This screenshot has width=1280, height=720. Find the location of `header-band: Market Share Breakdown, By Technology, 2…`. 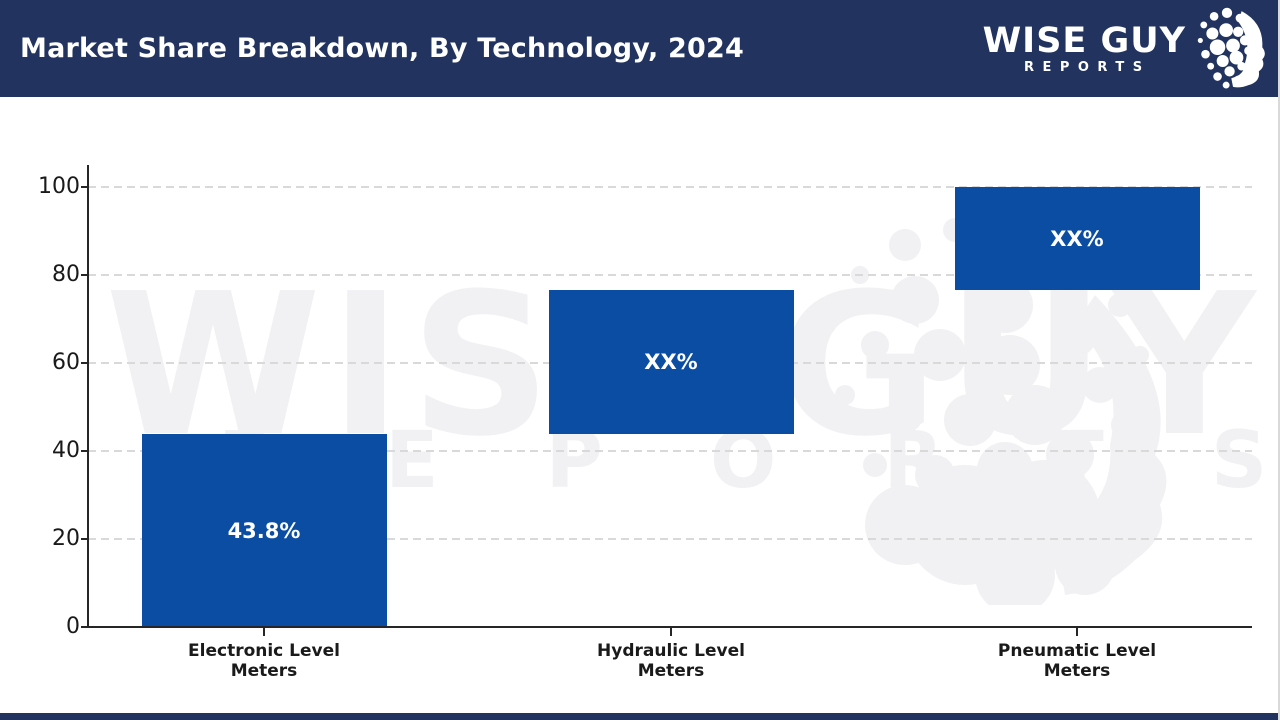

header-band: Market Share Breakdown, By Technology, 2… is located at coordinates (639, 48).